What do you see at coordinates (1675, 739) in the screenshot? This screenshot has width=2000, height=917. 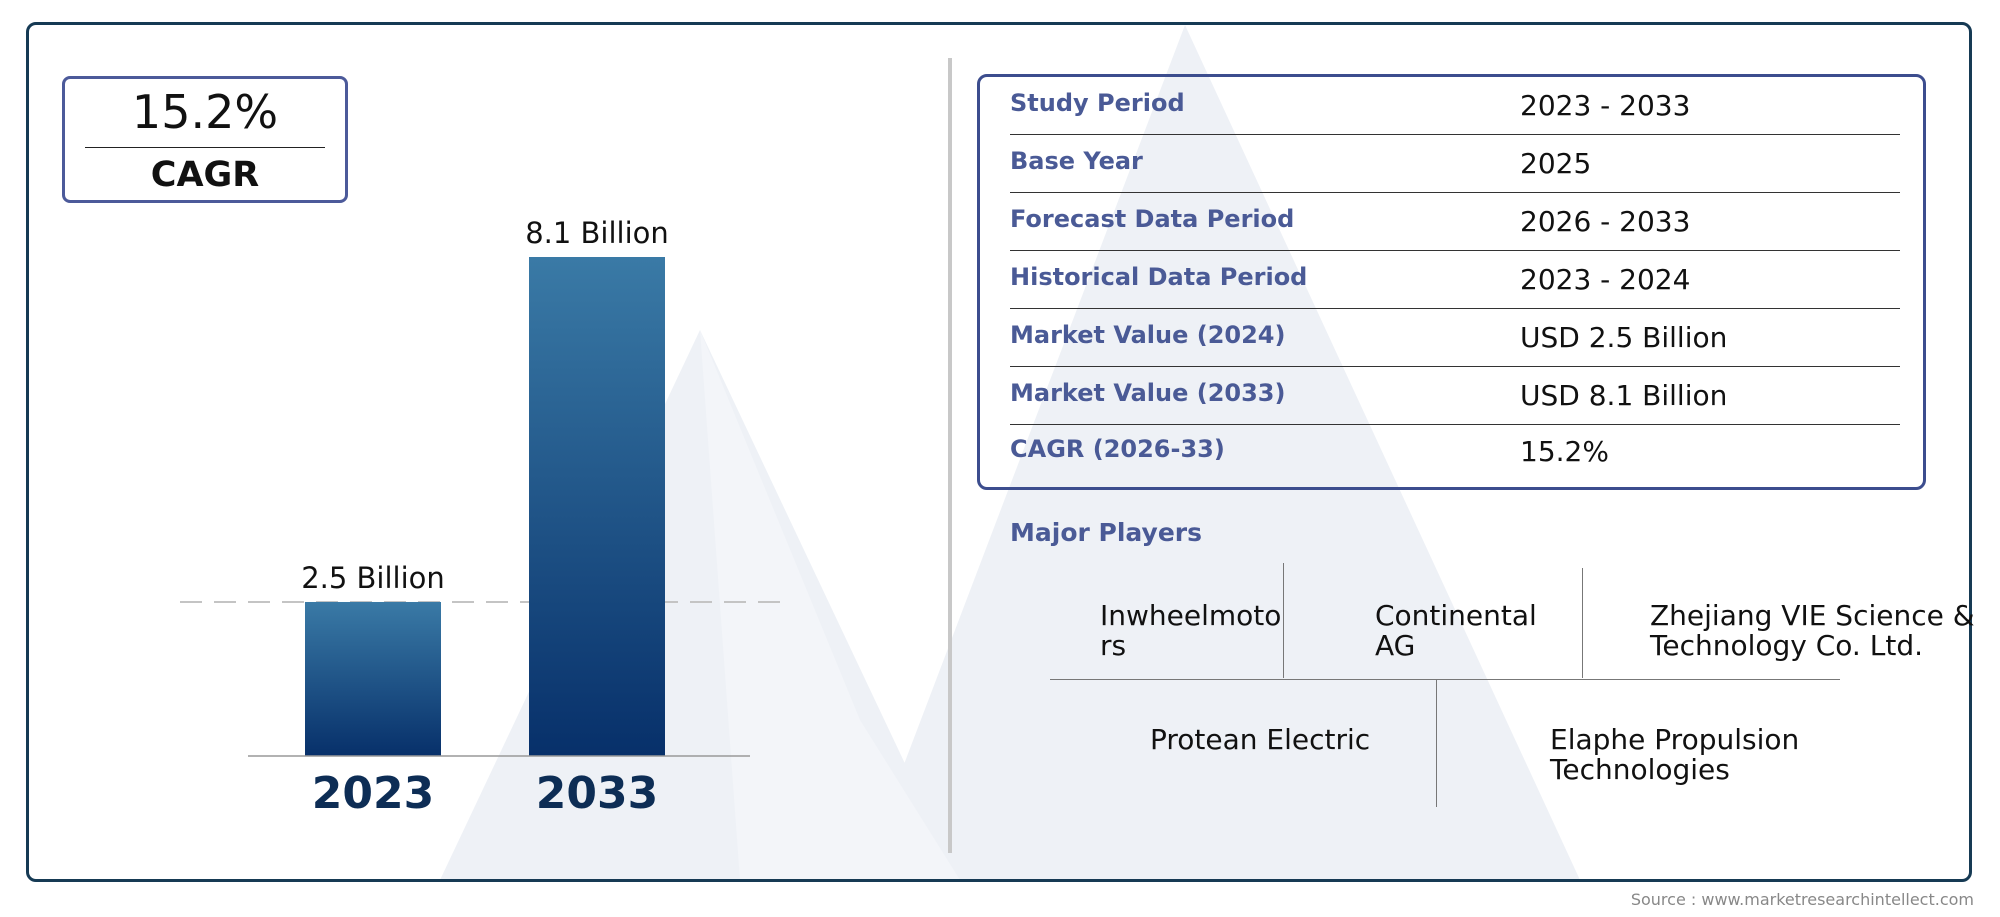 I see `player-name-line: Elaphe Propulsion` at bounding box center [1675, 739].